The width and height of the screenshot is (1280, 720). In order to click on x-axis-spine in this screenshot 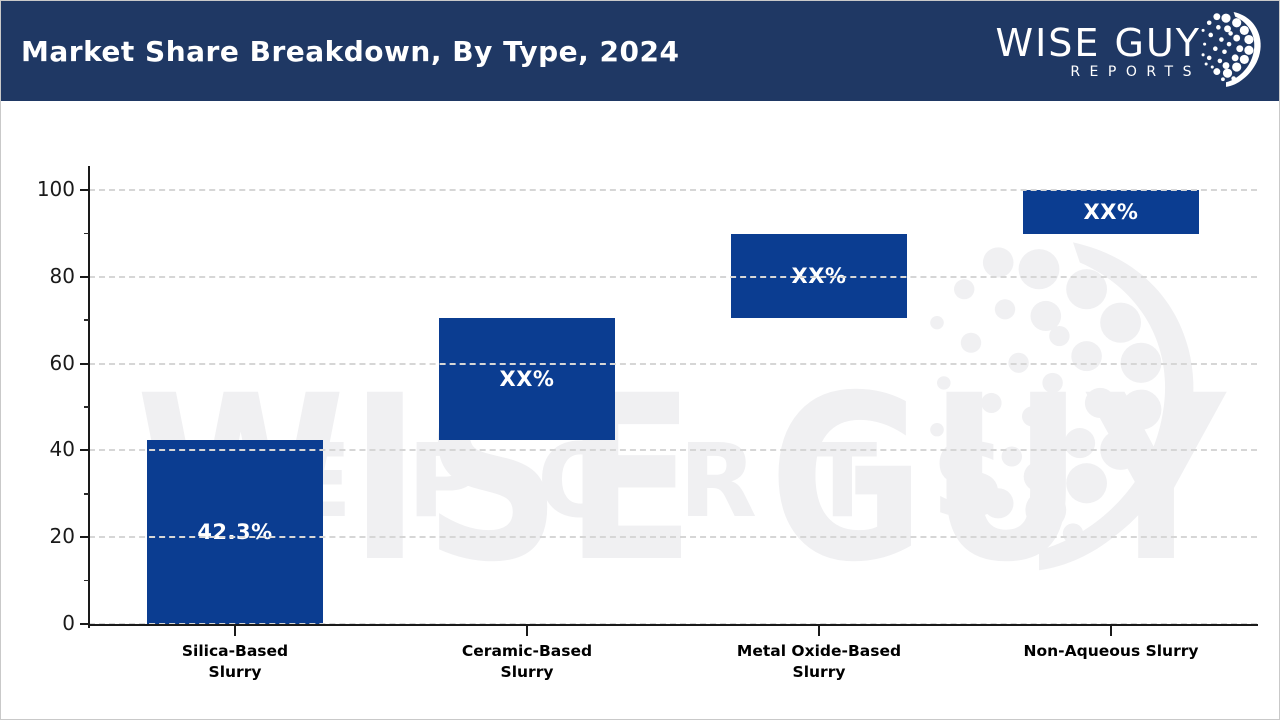, I will do `click(673, 625)`.